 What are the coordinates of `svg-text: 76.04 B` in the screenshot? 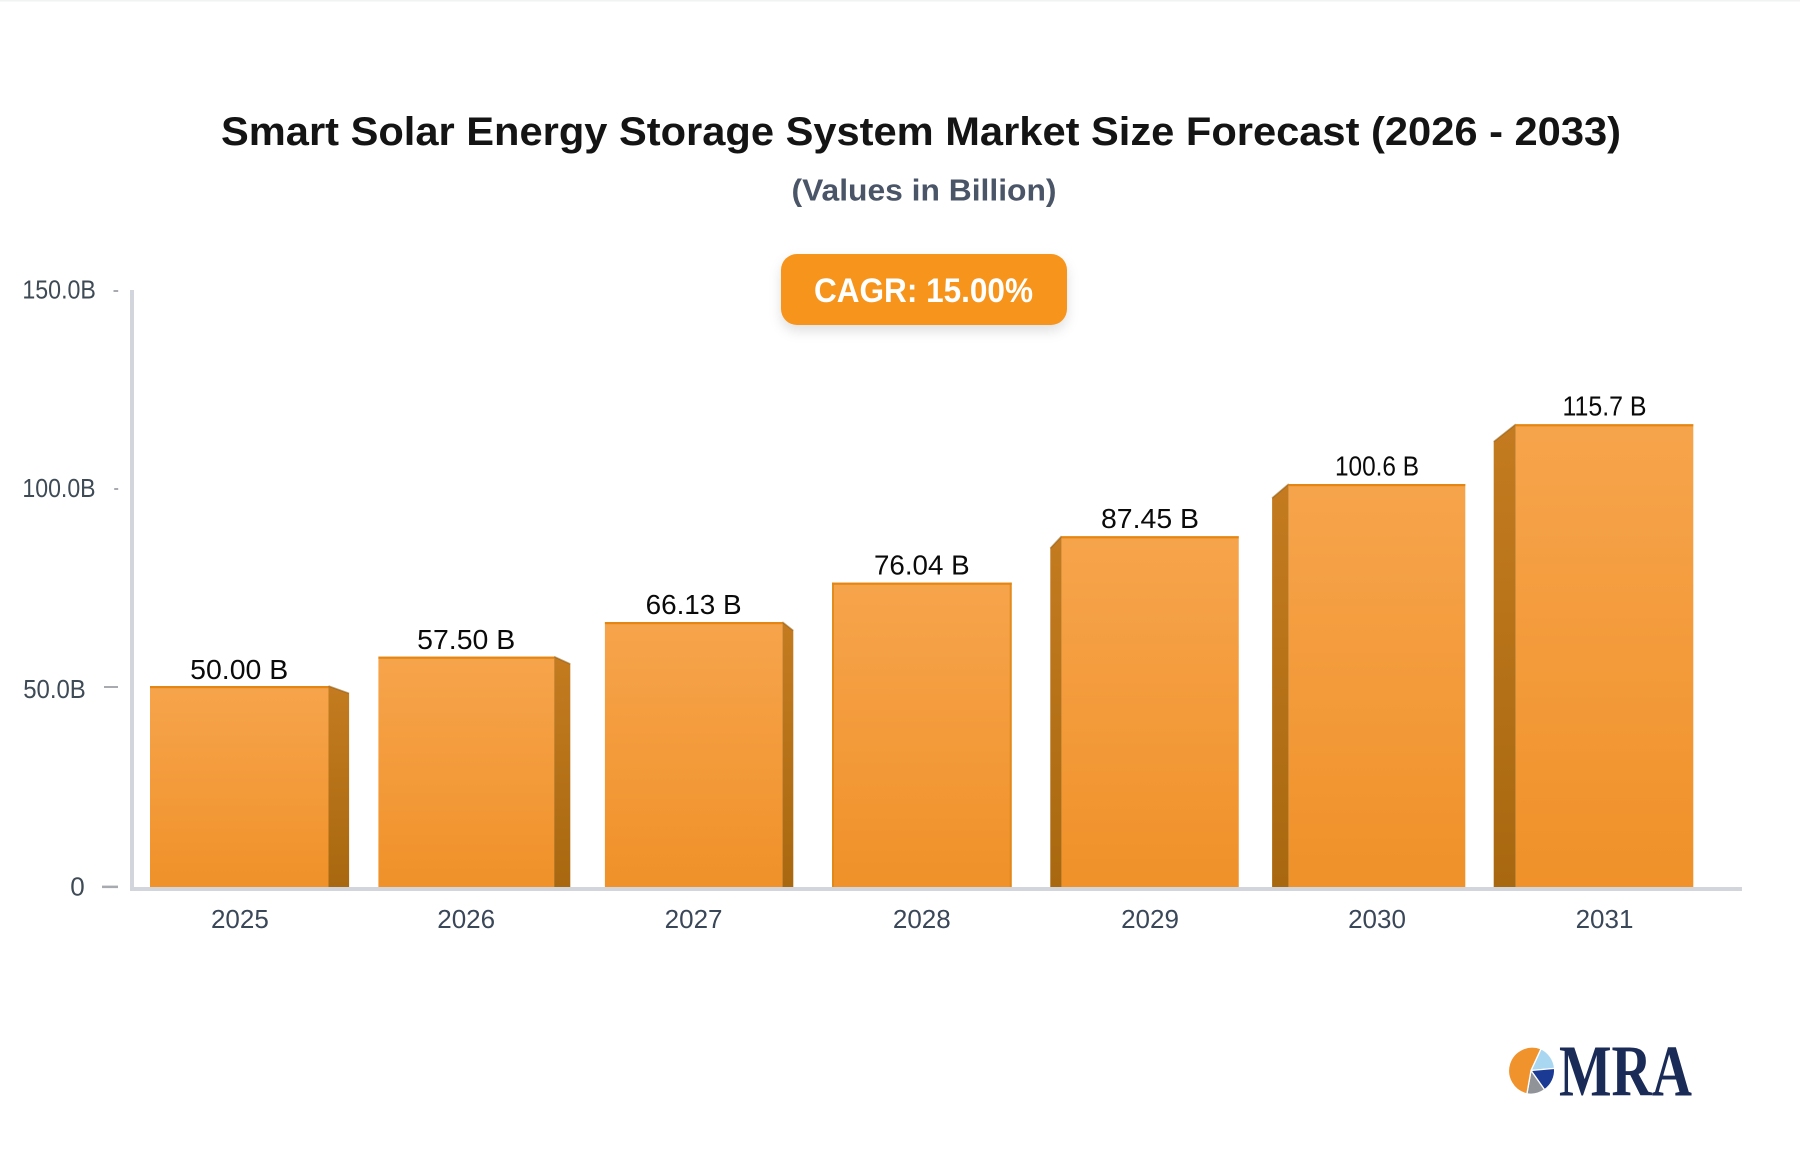 It's located at (922, 565).